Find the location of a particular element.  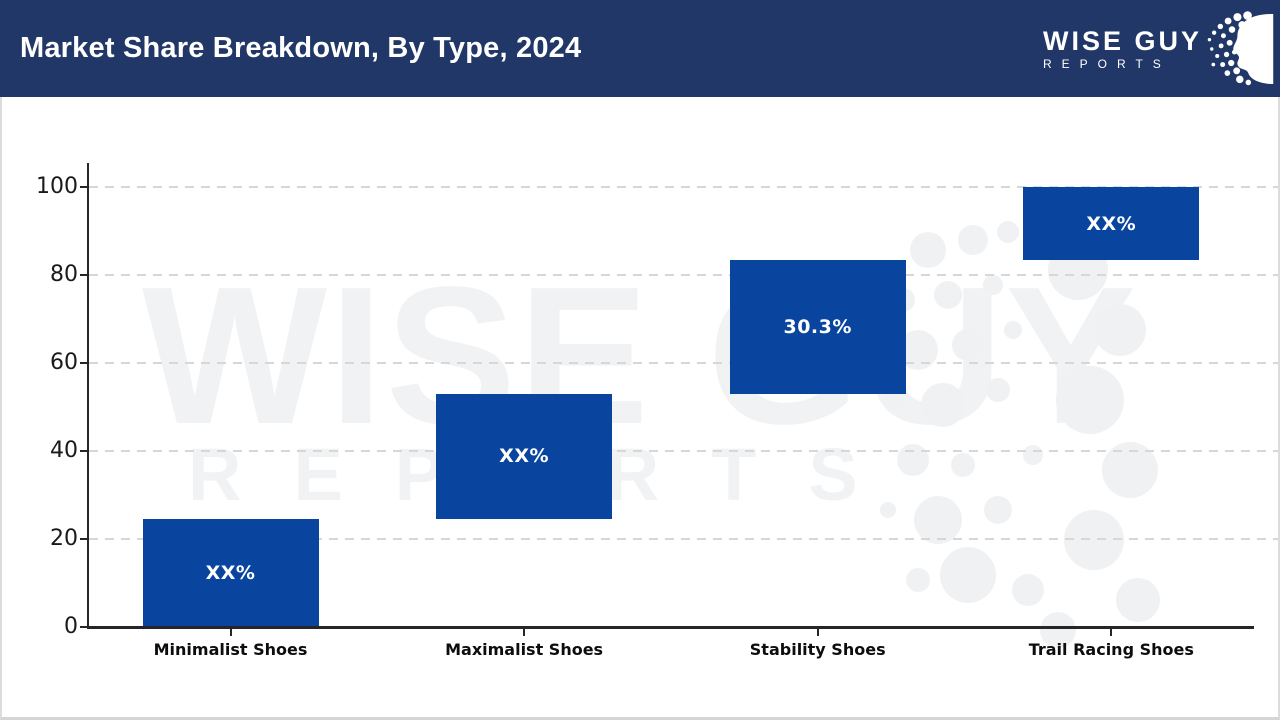

y-tick-label: 60 is located at coordinates (64, 362).